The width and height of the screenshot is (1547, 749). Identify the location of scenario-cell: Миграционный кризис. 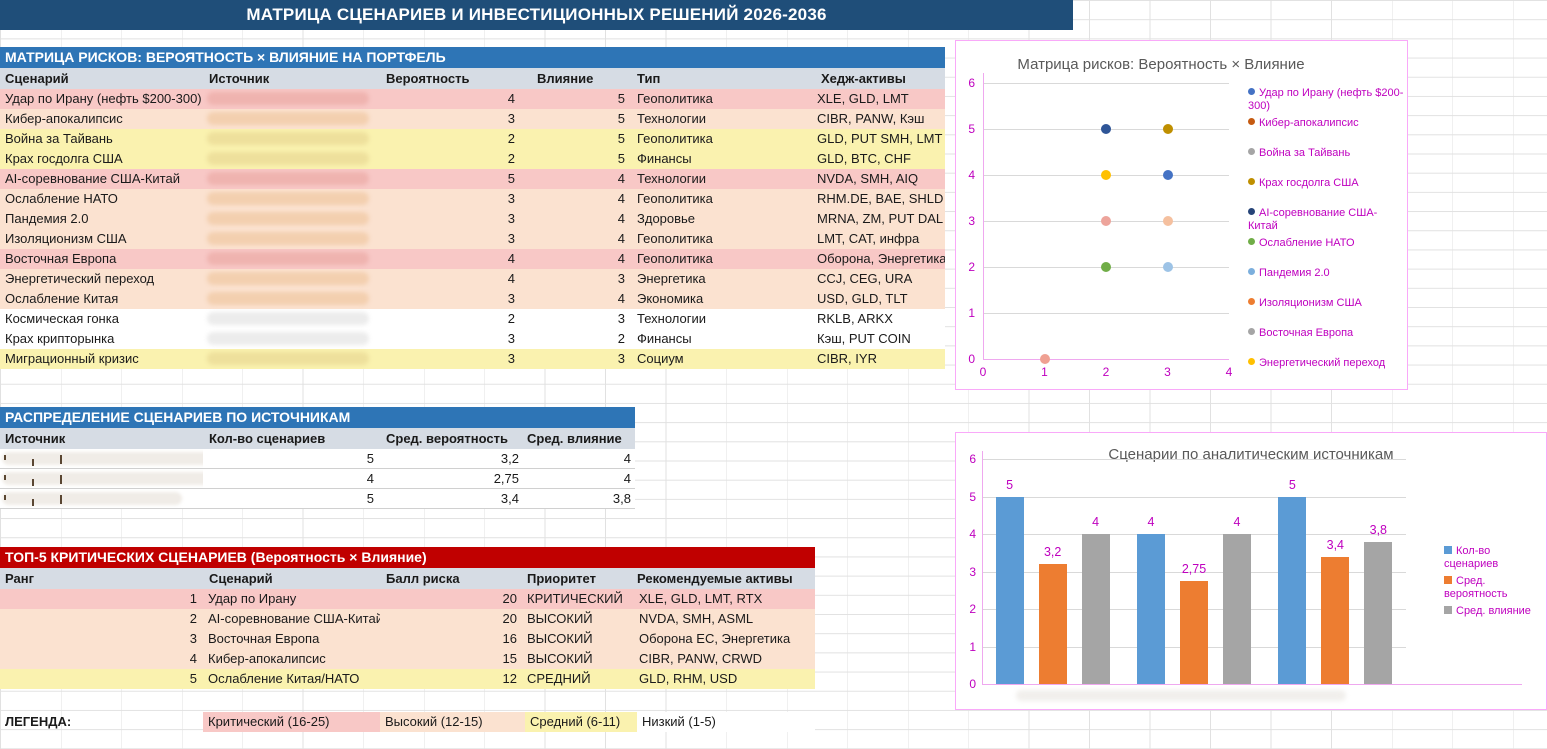
(72, 358).